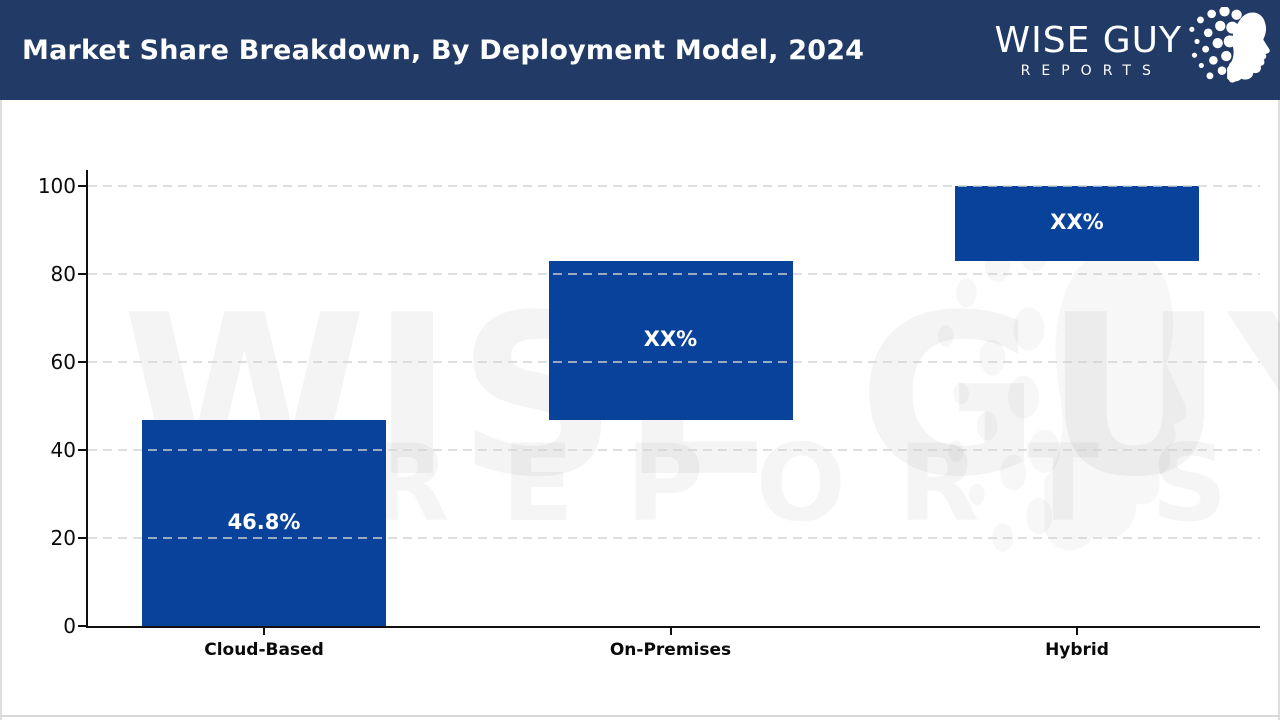 This screenshot has height=720, width=1280. What do you see at coordinates (87, 399) in the screenshot?
I see `y-axis-spine` at bounding box center [87, 399].